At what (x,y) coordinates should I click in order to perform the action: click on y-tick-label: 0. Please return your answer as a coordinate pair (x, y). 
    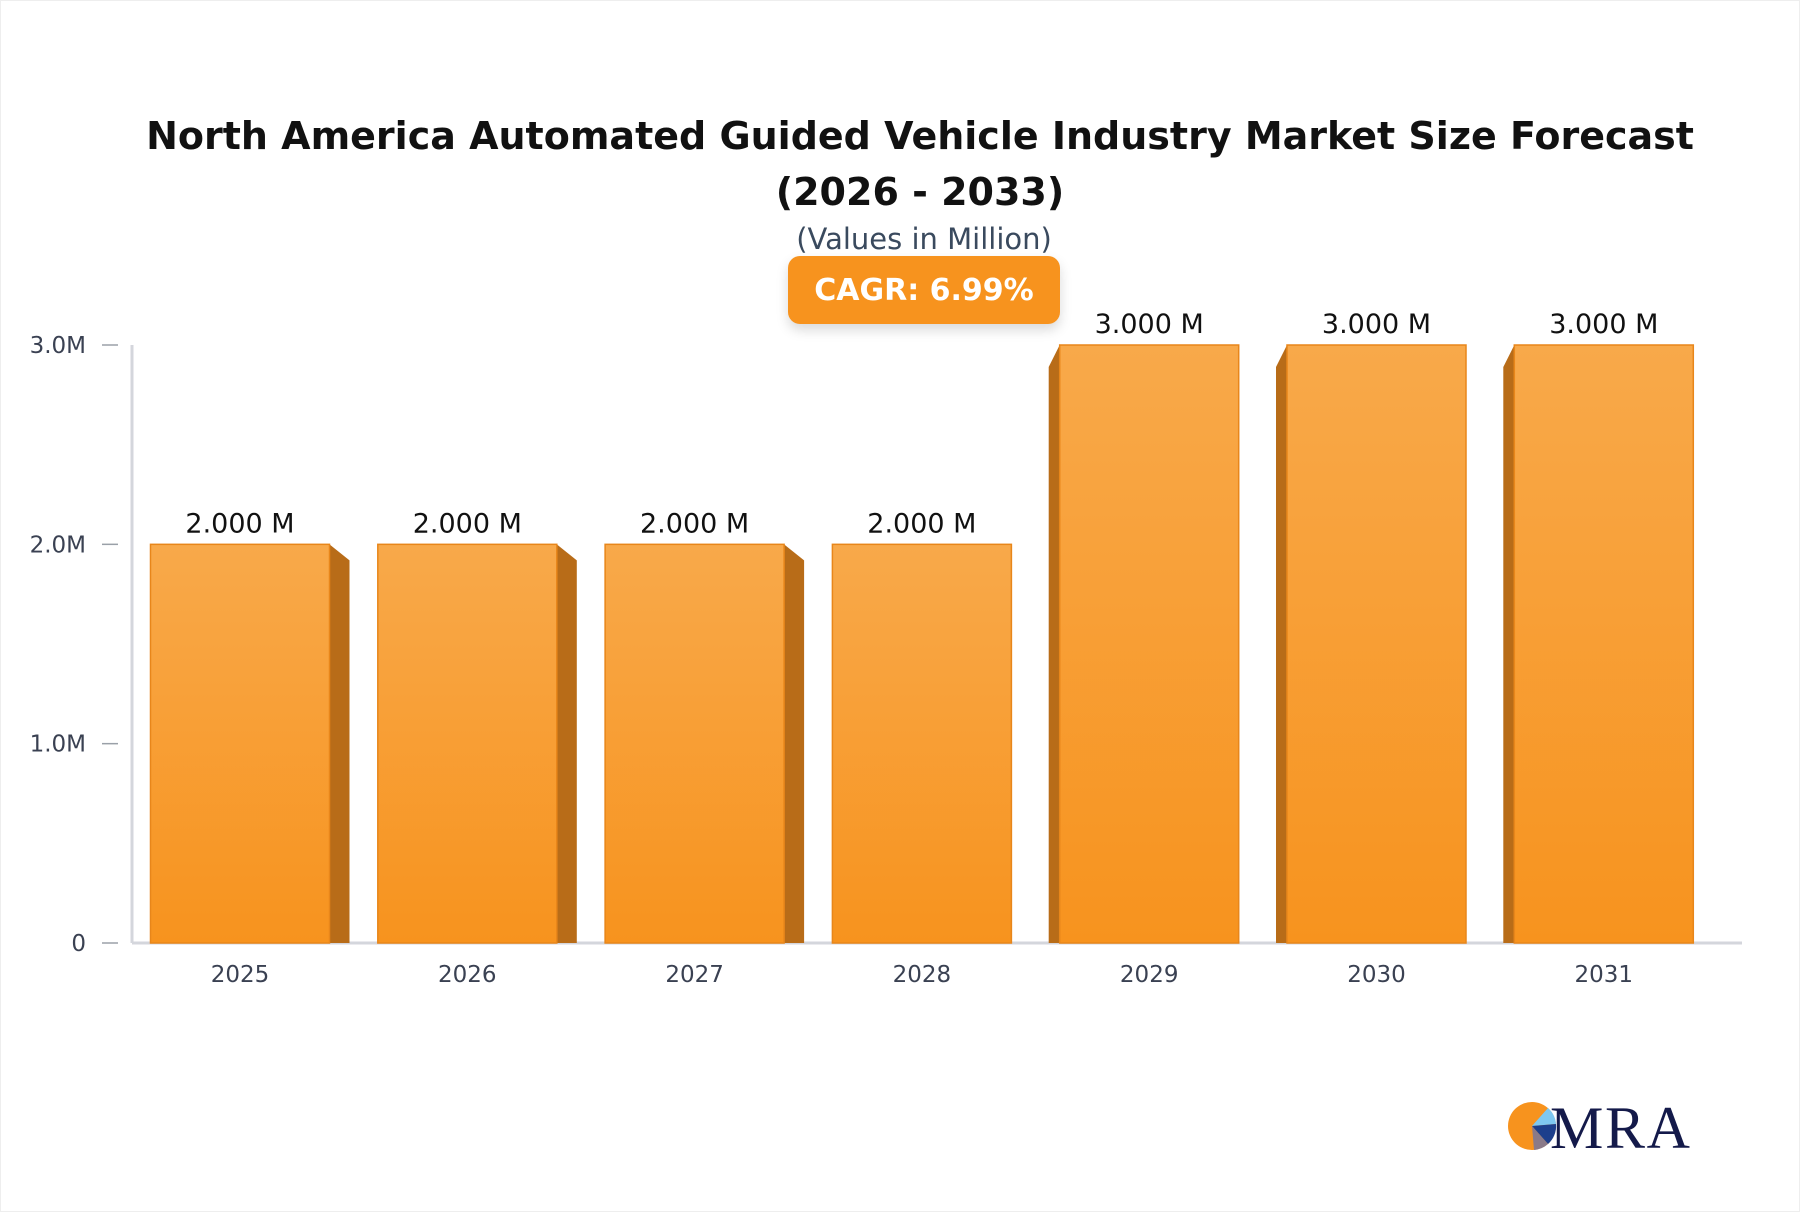
    Looking at the image, I should click on (78, 944).